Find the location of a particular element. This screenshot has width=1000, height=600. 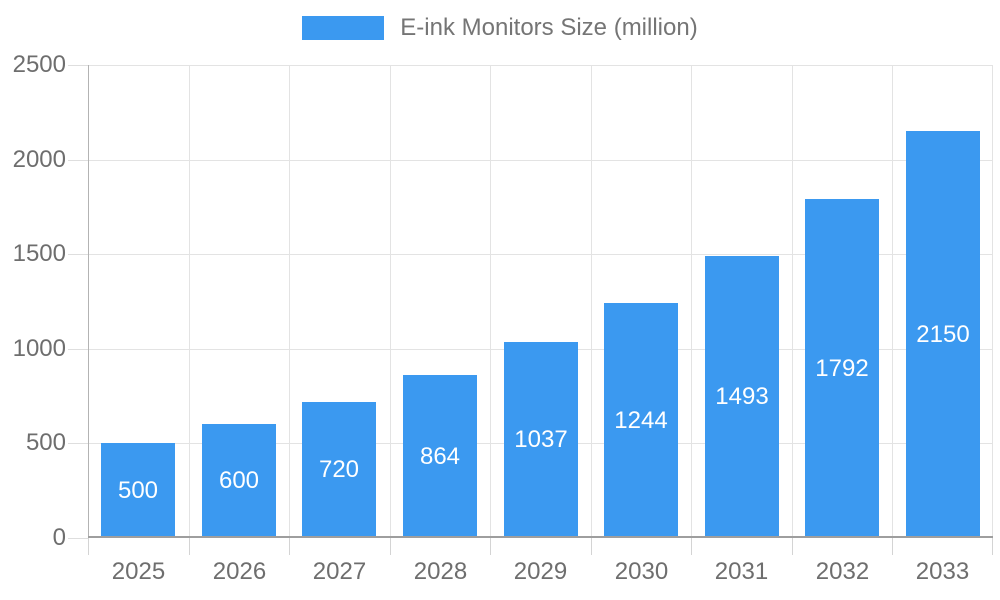

bar: 1493 is located at coordinates (742, 397).